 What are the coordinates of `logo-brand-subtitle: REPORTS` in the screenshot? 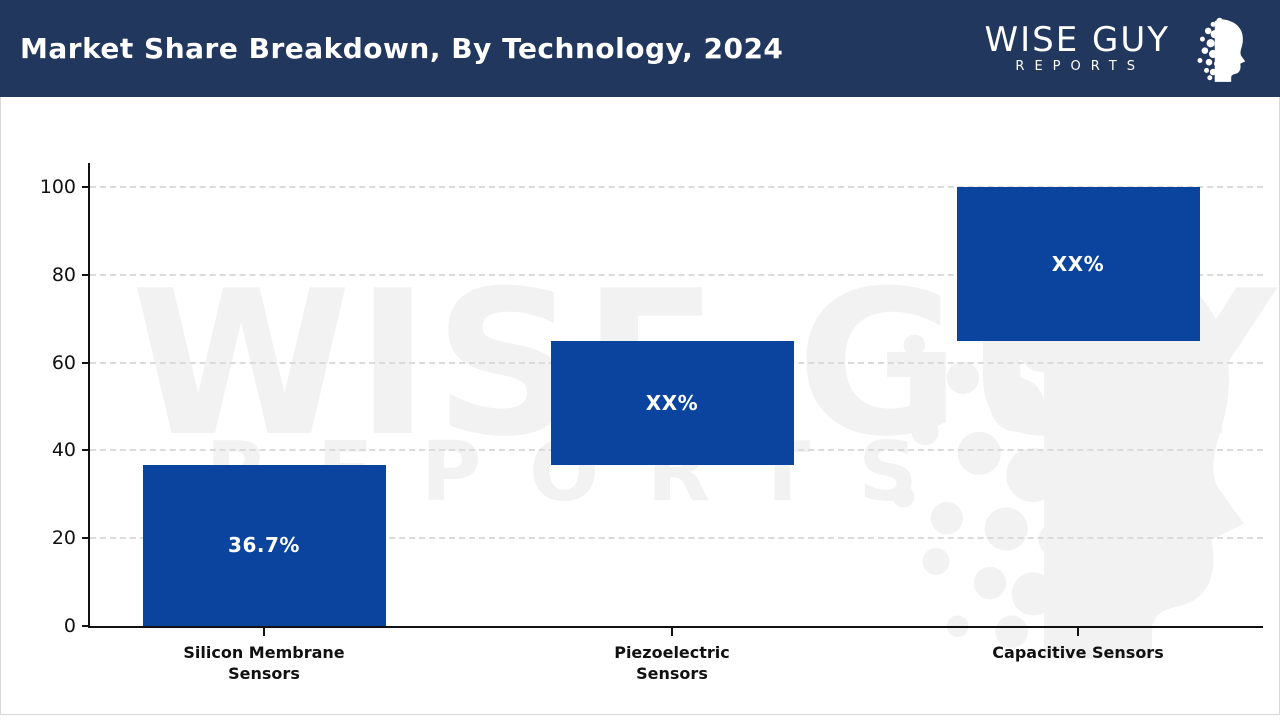 It's located at (1080, 66).